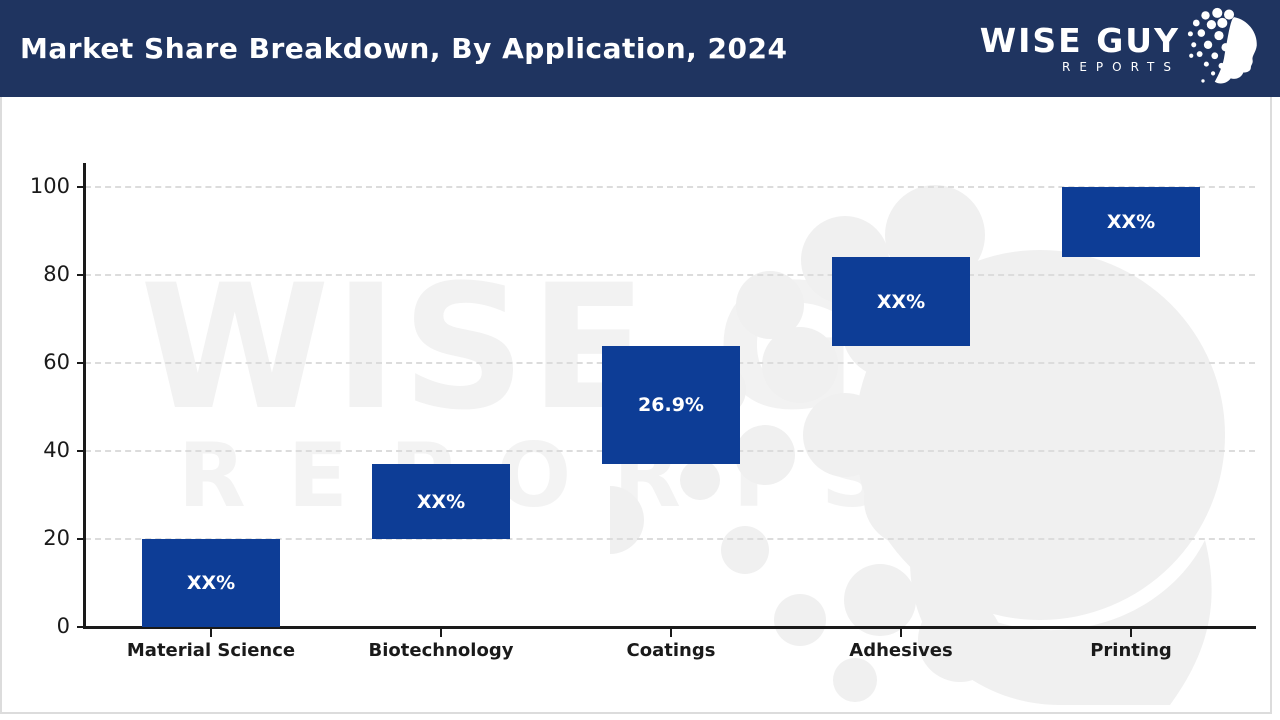  What do you see at coordinates (56, 450) in the screenshot?
I see `y-tick-label: 40` at bounding box center [56, 450].